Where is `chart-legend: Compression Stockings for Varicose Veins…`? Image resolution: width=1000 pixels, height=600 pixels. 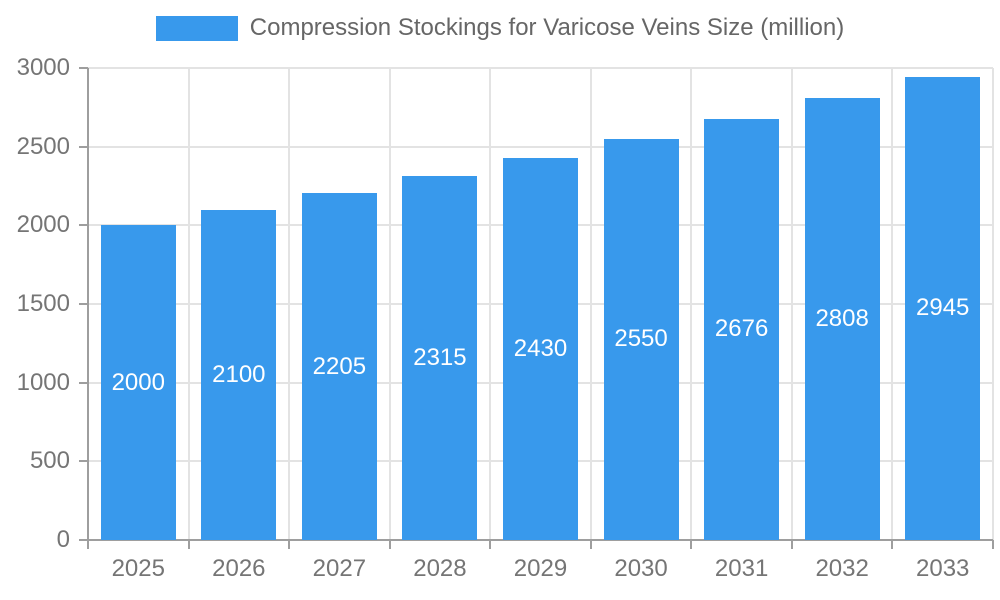 chart-legend: Compression Stockings for Varicose Veins… is located at coordinates (500, 28).